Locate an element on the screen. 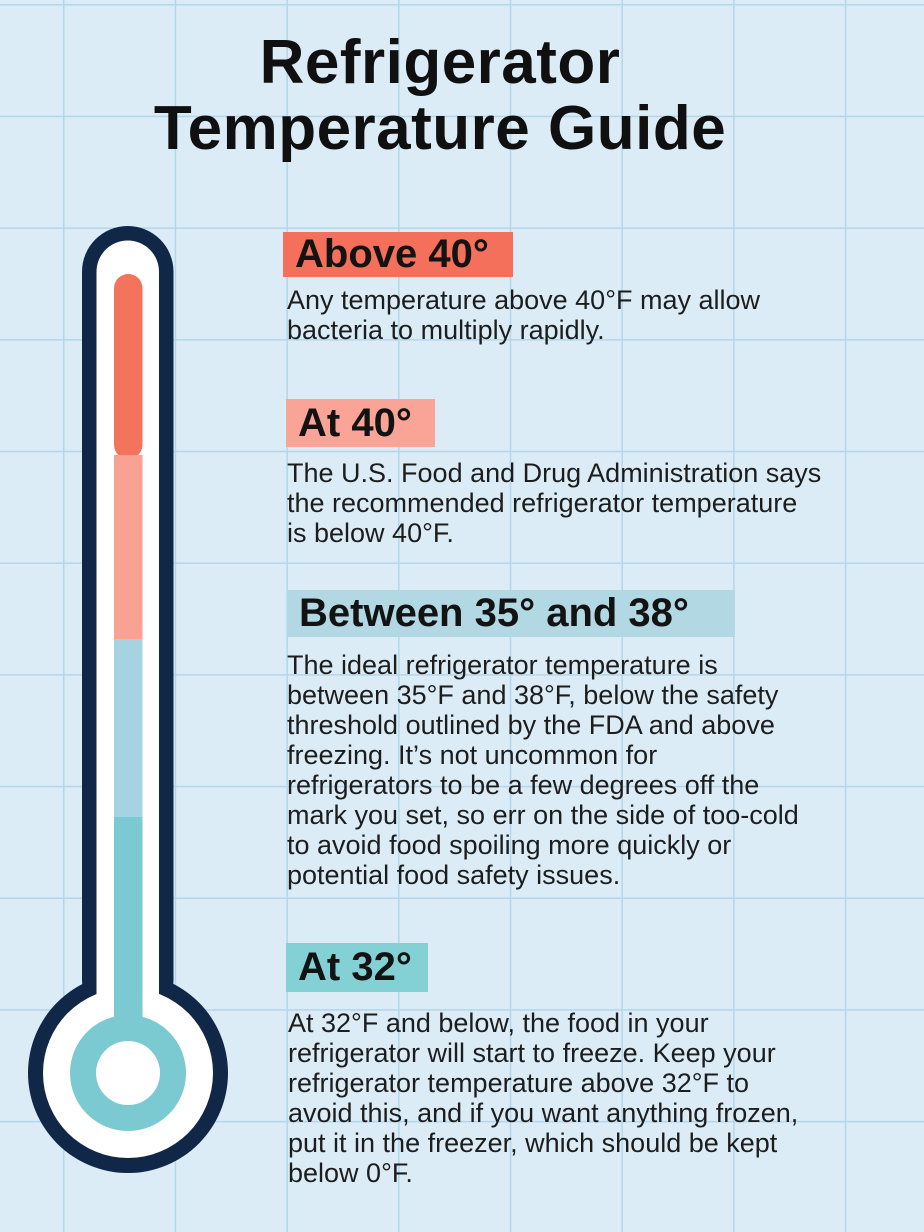  badge-between-35-38: Between 35° and 38° is located at coordinates (511, 613).